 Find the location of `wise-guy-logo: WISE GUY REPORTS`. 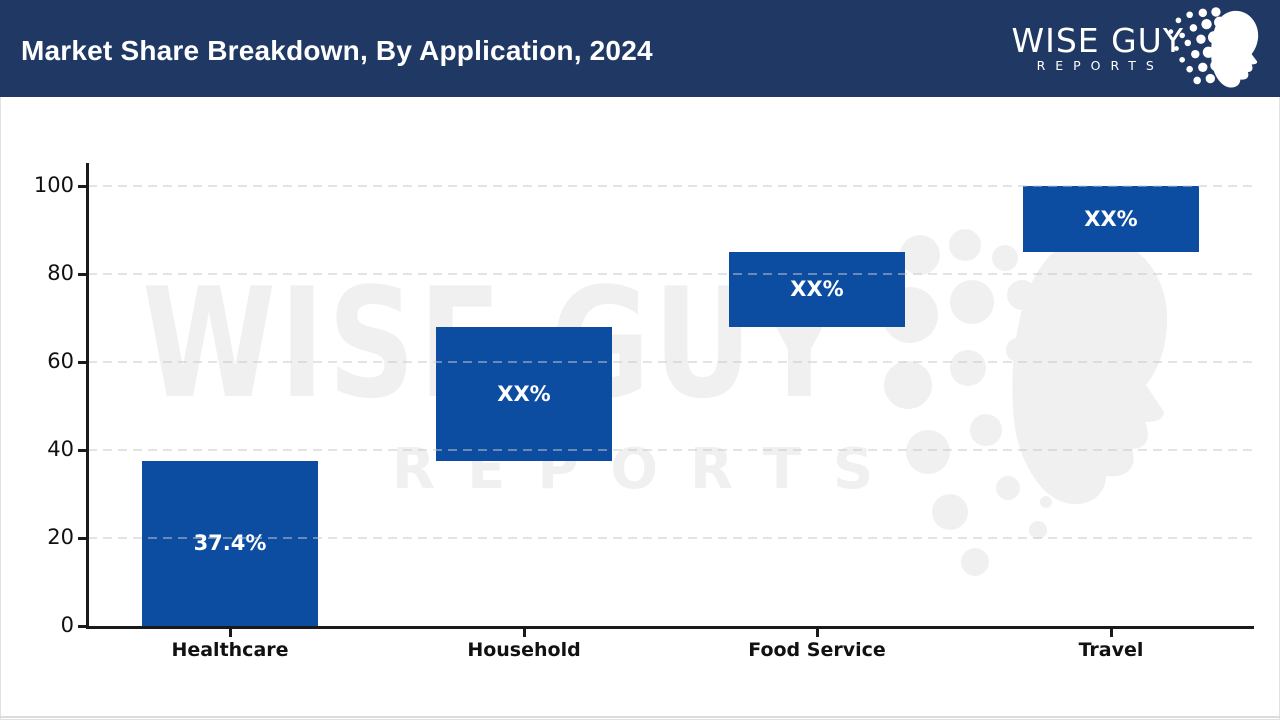

wise-guy-logo: WISE GUY REPORTS is located at coordinates (1143, 48).